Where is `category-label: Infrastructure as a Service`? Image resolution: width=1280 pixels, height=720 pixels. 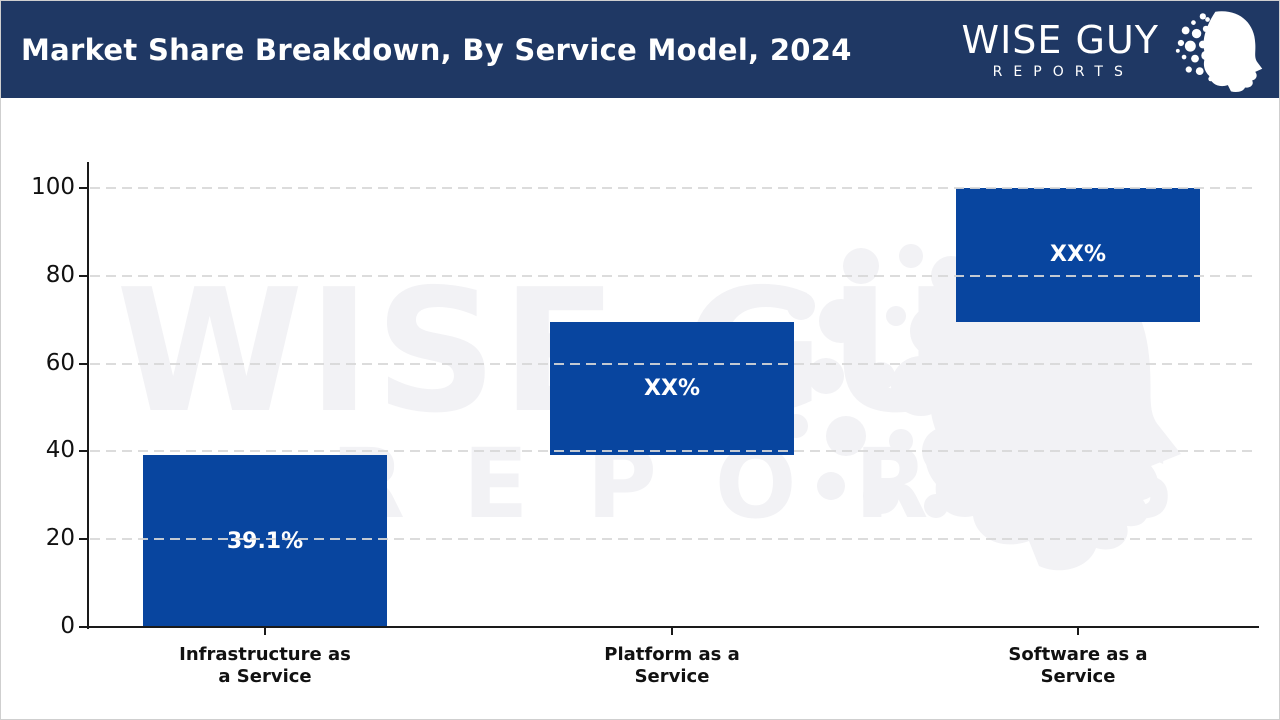
category-label: Infrastructure as a Service is located at coordinates (265, 666).